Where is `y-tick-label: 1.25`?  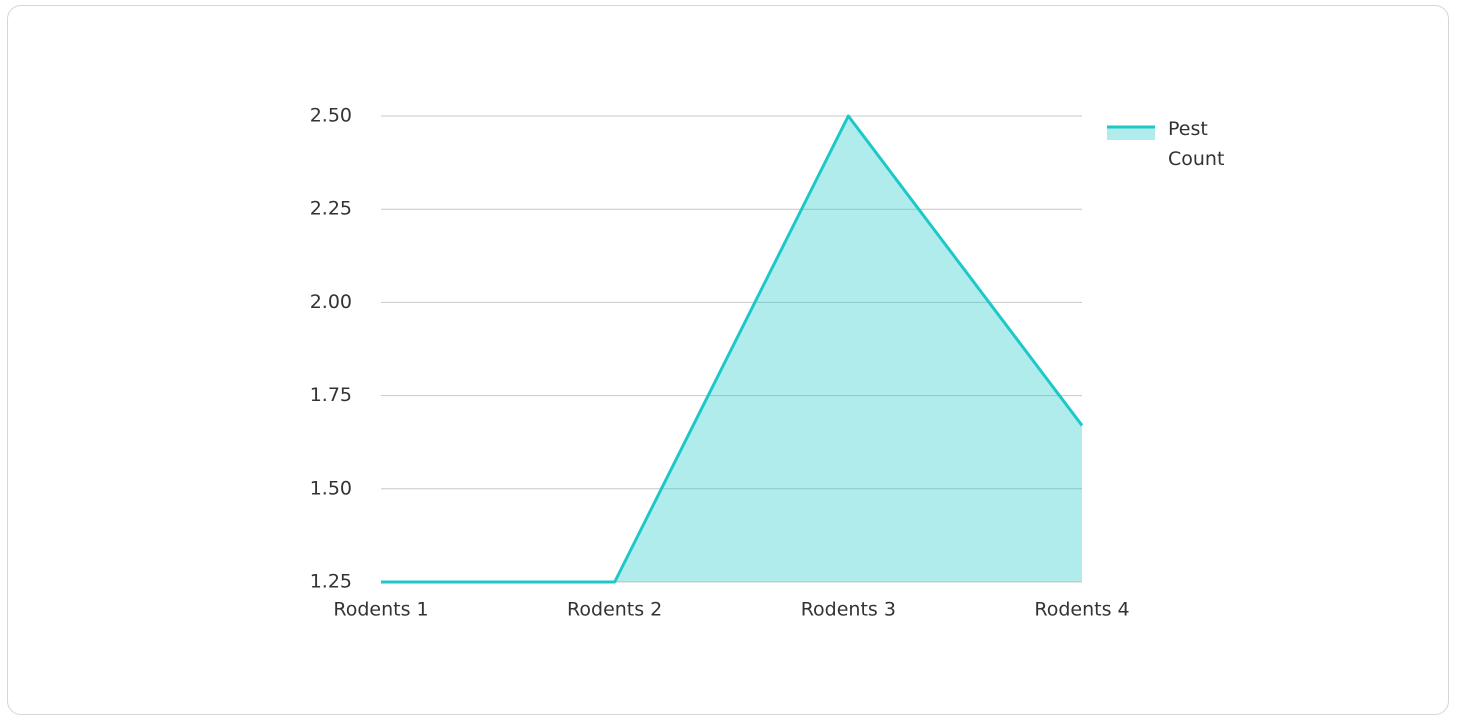
y-tick-label: 1.25 is located at coordinates (331, 582).